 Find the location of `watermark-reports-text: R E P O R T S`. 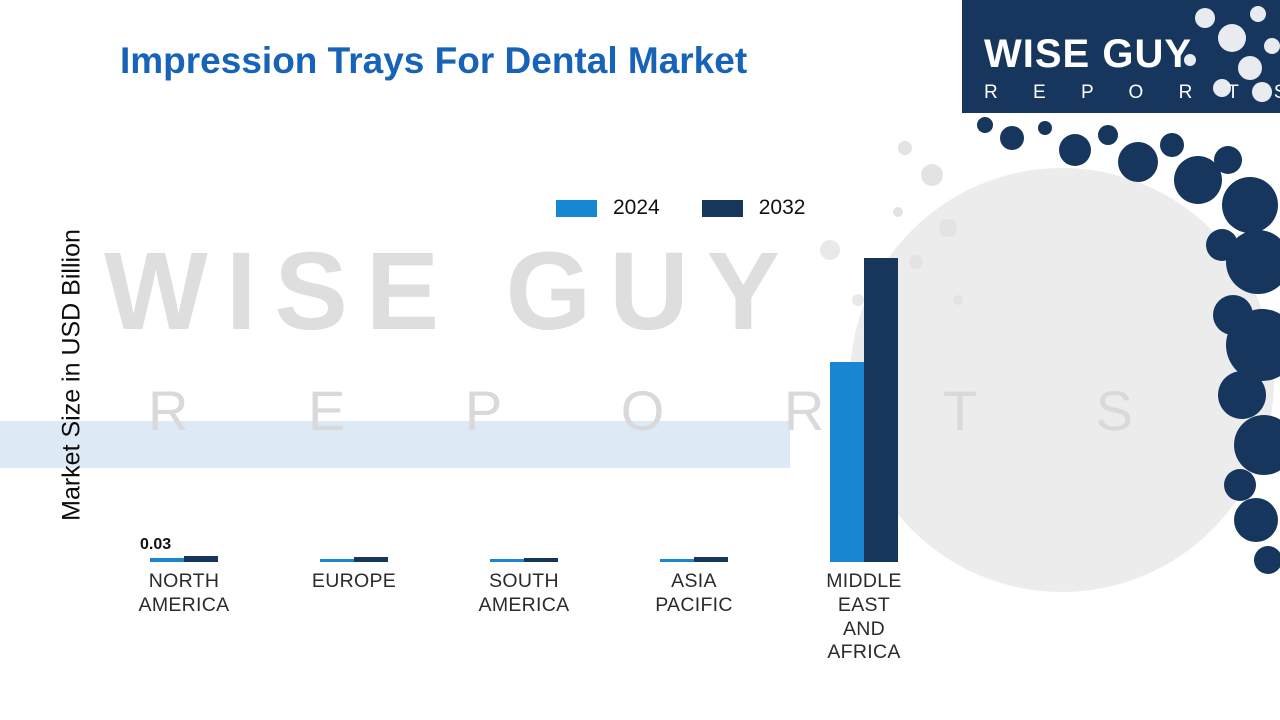

watermark-reports-text: R E P O R T S is located at coordinates (667, 410).